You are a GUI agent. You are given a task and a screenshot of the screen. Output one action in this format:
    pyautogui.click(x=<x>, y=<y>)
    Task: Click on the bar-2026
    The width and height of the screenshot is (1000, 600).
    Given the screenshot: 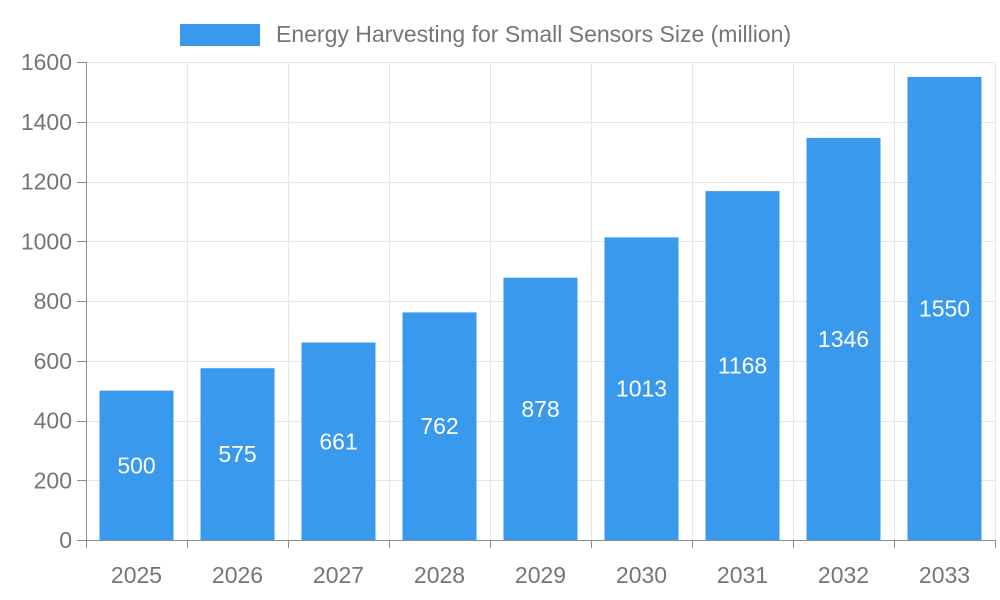 What is the action you would take?
    pyautogui.click(x=237, y=454)
    